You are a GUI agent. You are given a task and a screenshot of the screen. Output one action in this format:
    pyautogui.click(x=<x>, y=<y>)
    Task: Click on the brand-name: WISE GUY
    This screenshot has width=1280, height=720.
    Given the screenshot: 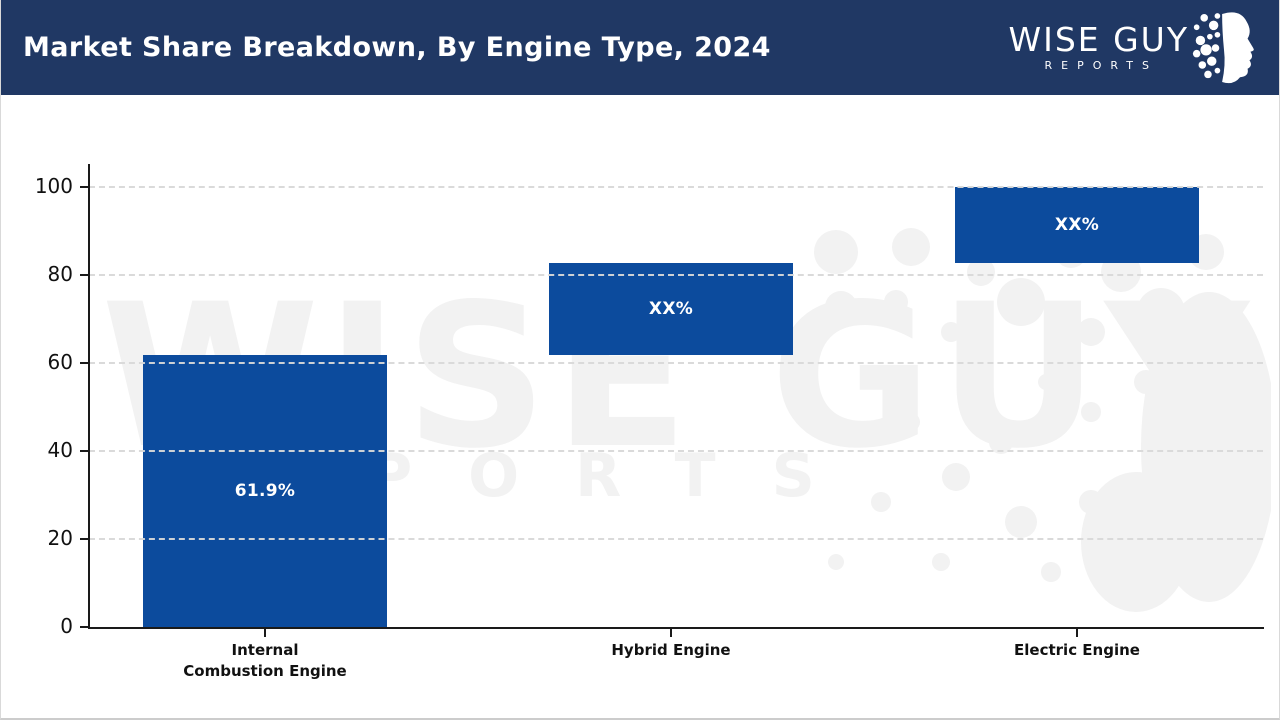 What is the action you would take?
    pyautogui.click(x=1098, y=39)
    